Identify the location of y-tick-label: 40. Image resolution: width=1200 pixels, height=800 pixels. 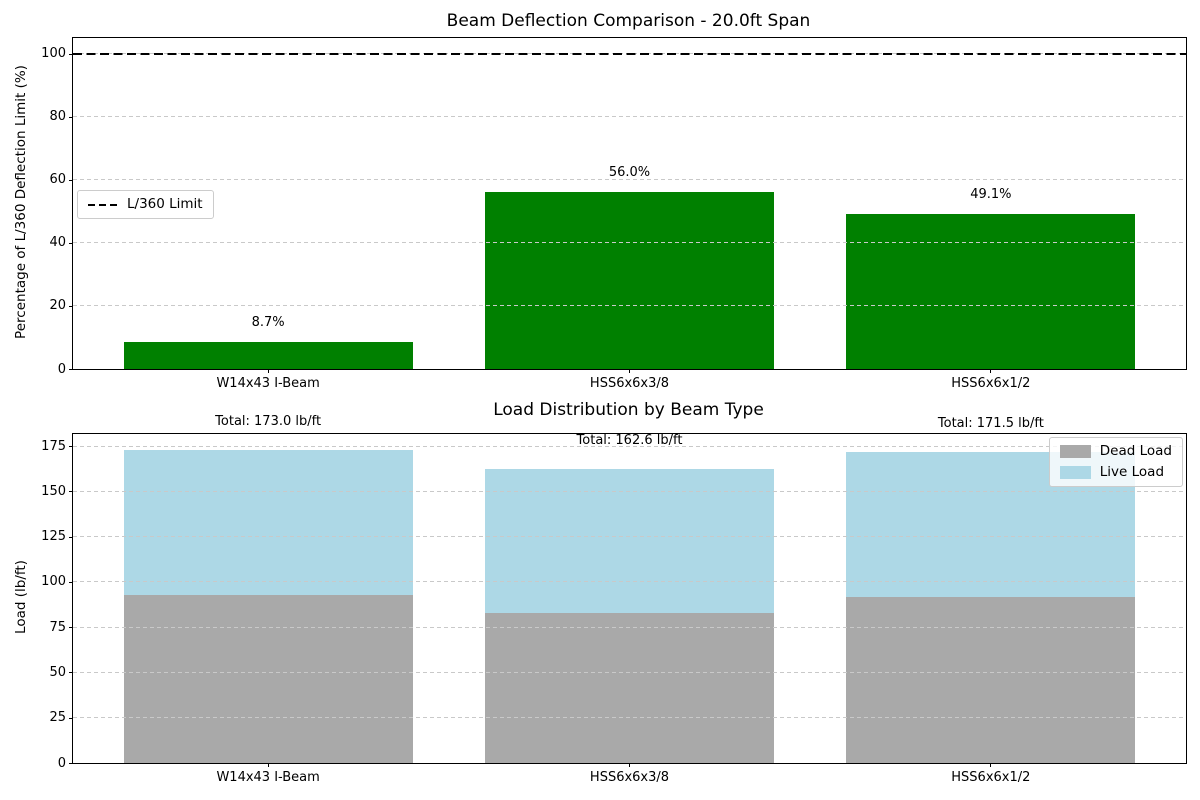
(57, 243).